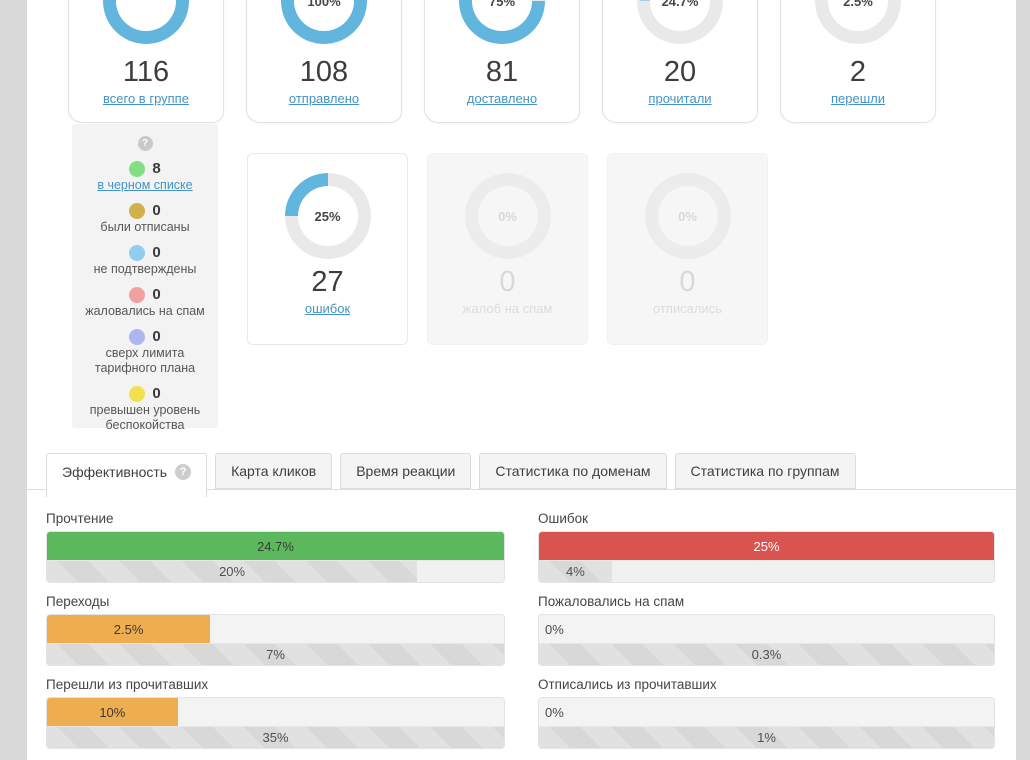  I want to click on stat-value: 2, so click(858, 72).